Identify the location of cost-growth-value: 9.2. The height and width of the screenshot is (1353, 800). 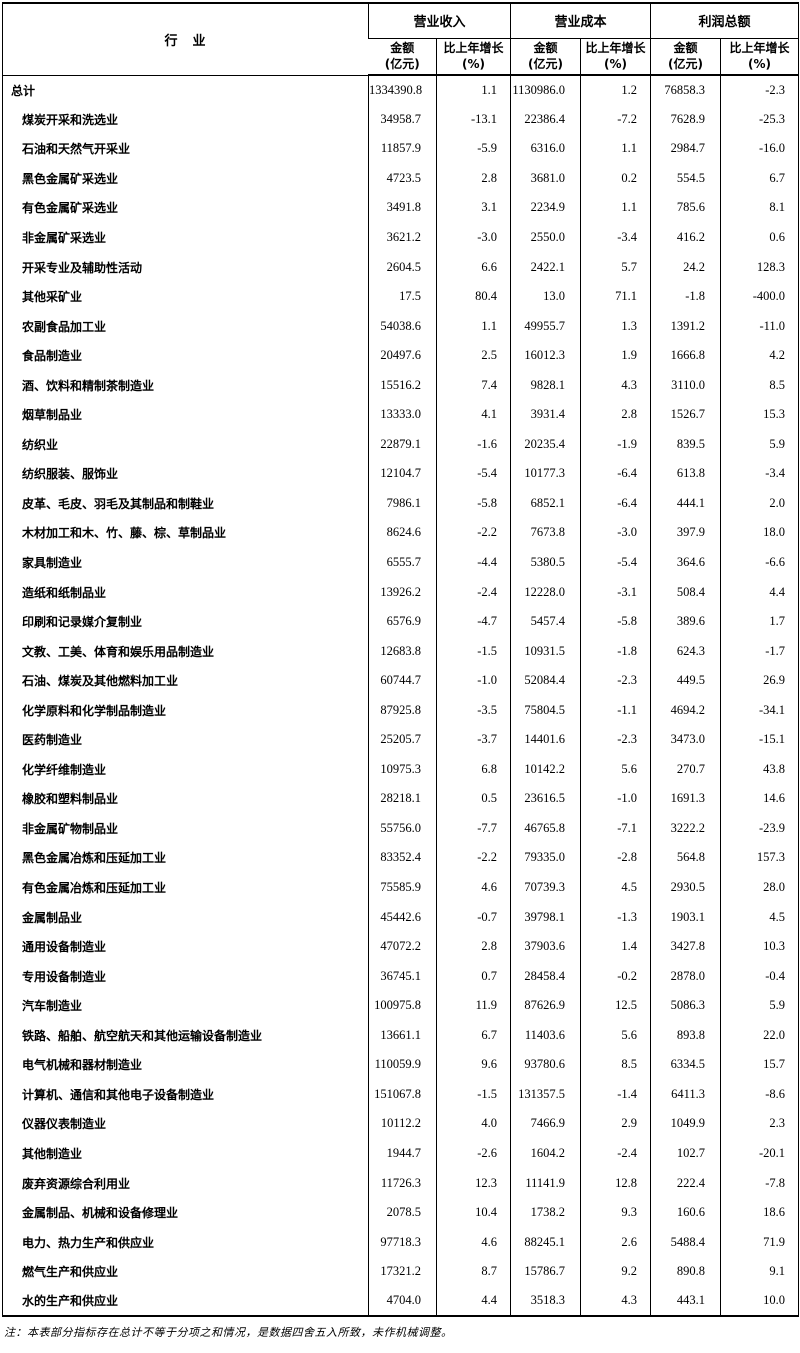
(615, 1271).